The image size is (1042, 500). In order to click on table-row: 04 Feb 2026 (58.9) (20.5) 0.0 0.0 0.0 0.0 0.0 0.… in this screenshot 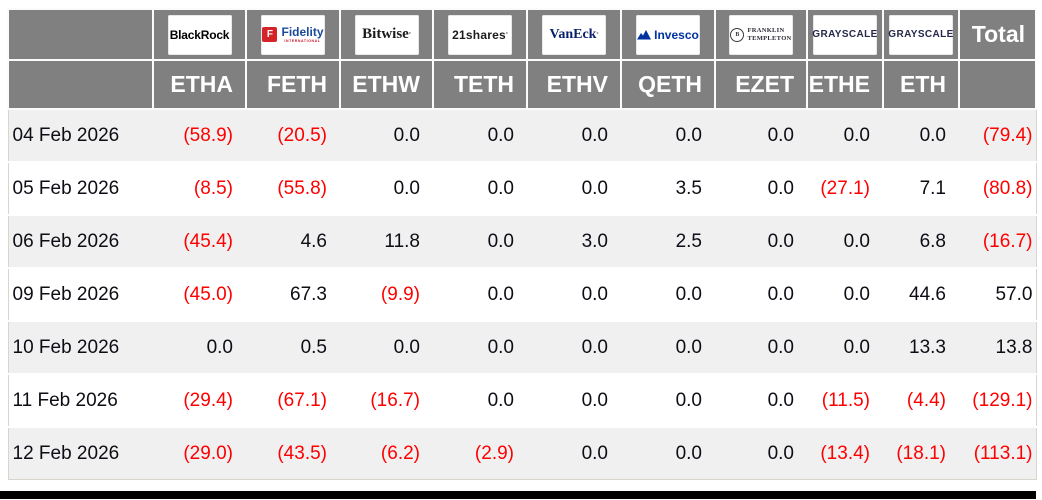, I will do `click(522, 135)`.